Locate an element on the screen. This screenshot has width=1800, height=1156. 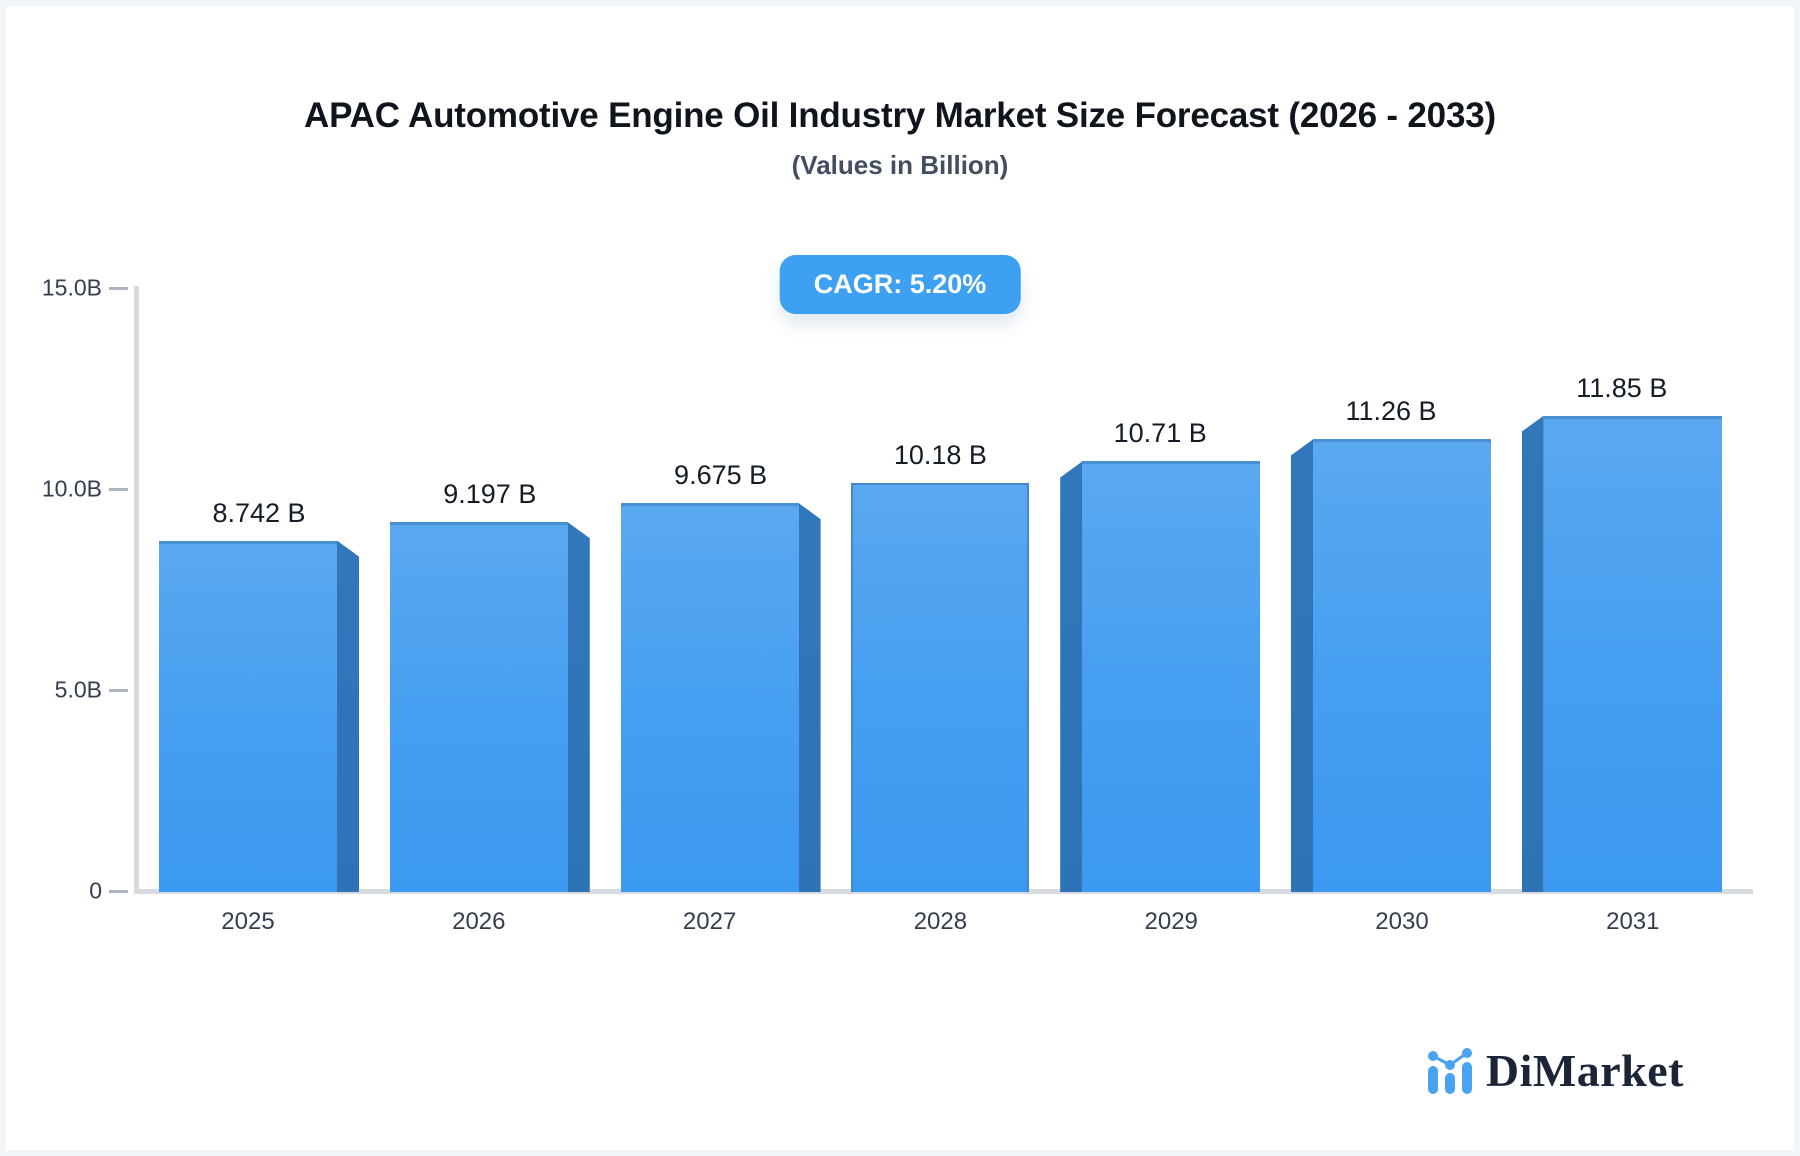
x-axis-label: 2030 is located at coordinates (1402, 921).